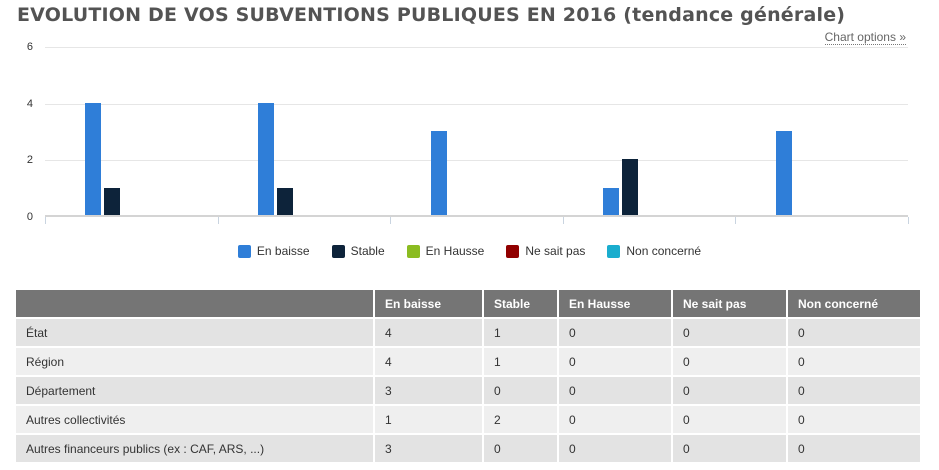 The height and width of the screenshot is (470, 939). Describe the element at coordinates (438, 173) in the screenshot. I see `chart-bar-en-baisse-departement` at that location.